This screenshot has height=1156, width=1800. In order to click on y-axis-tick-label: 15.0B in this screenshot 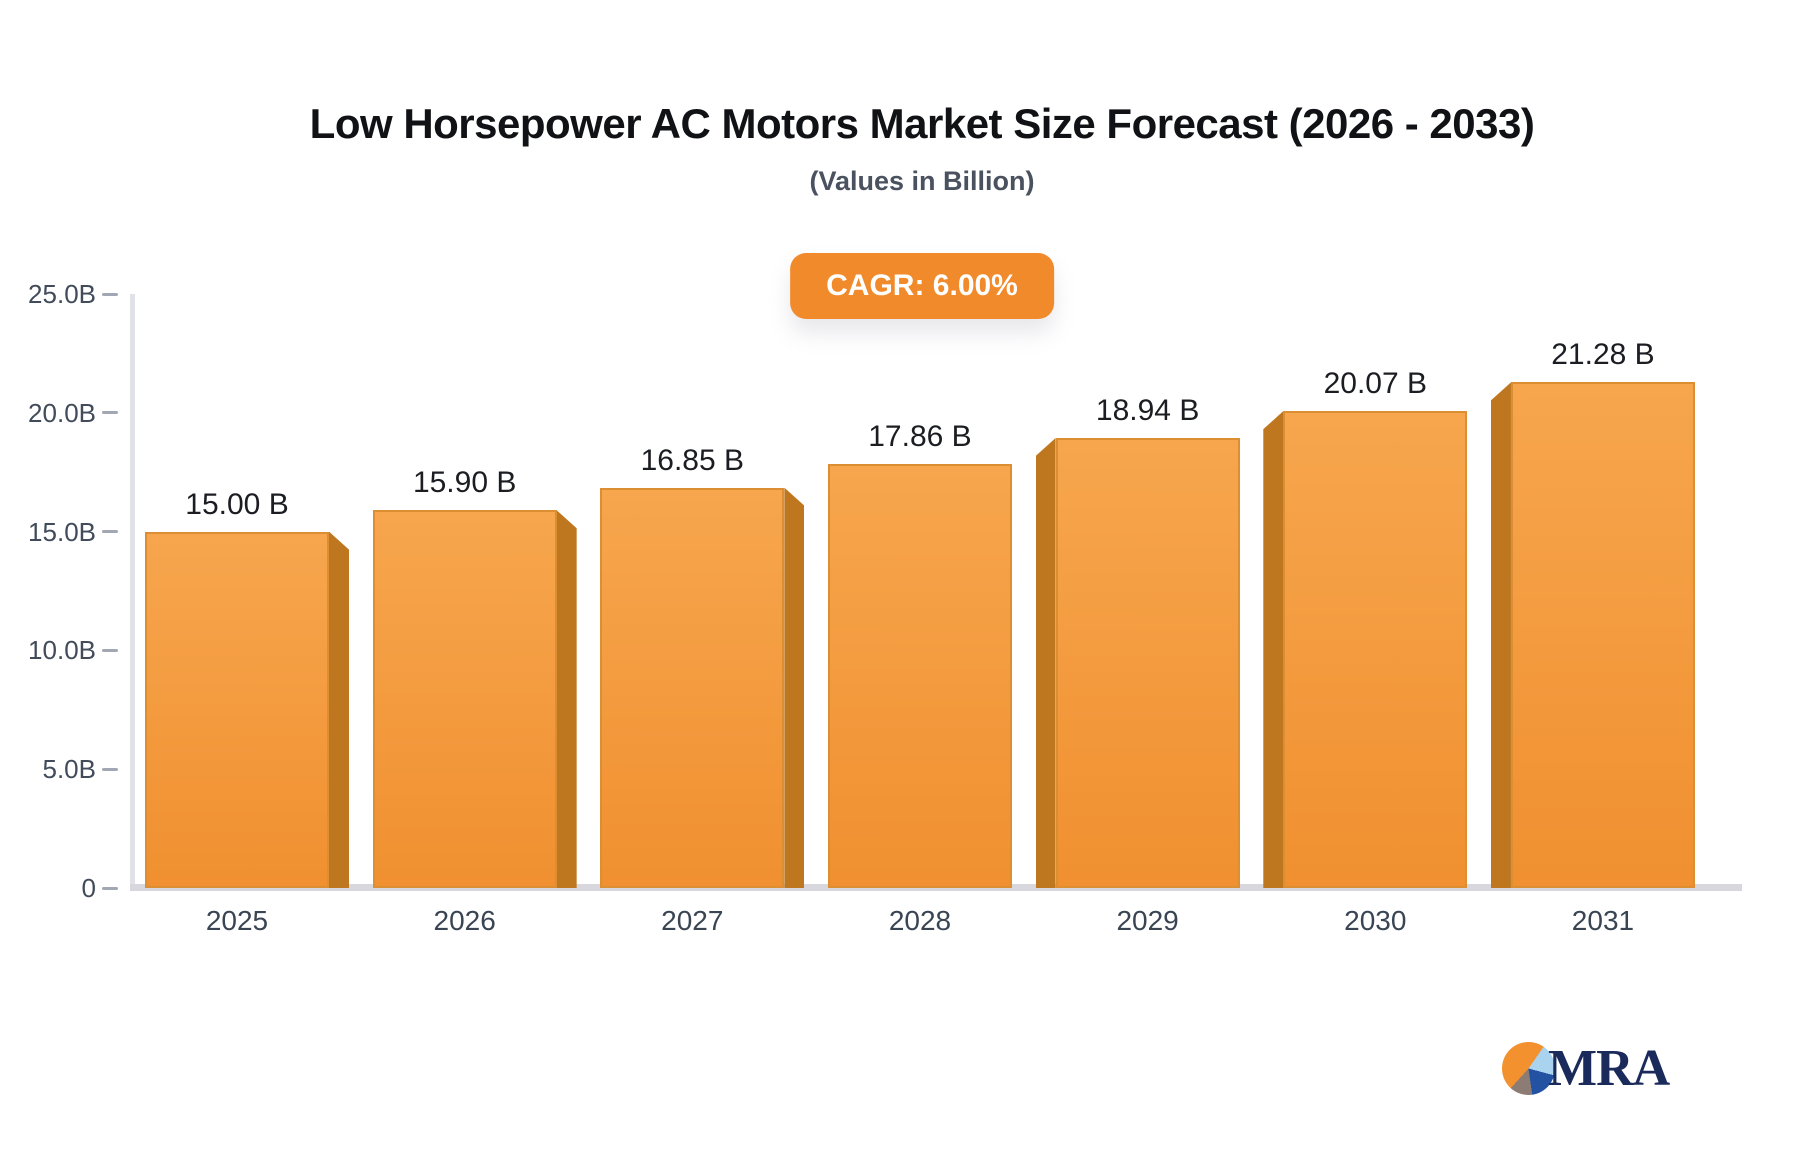, I will do `click(62, 531)`.